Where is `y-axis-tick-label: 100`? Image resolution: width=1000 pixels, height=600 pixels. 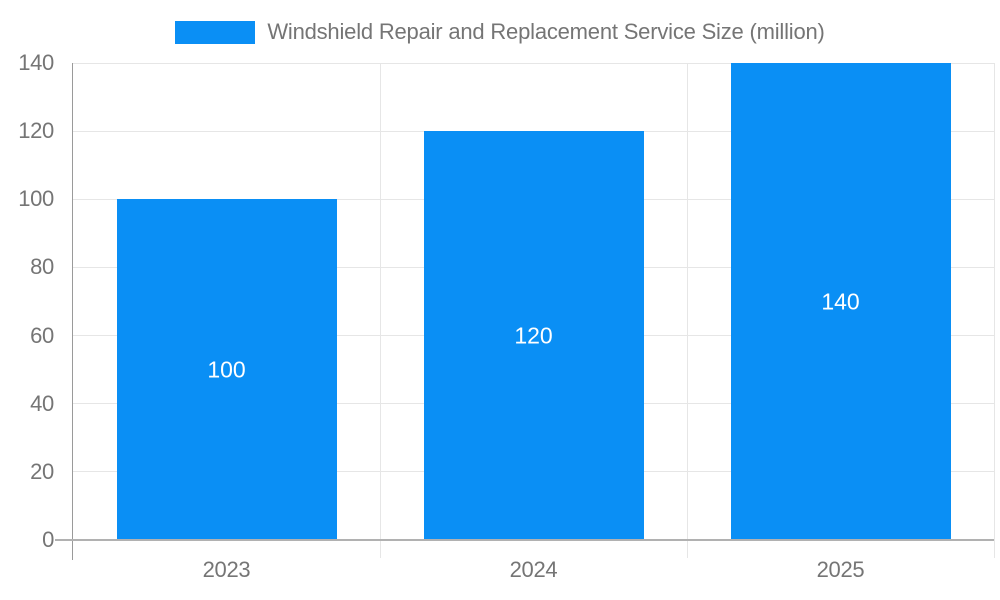 y-axis-tick-label: 100 is located at coordinates (36, 199).